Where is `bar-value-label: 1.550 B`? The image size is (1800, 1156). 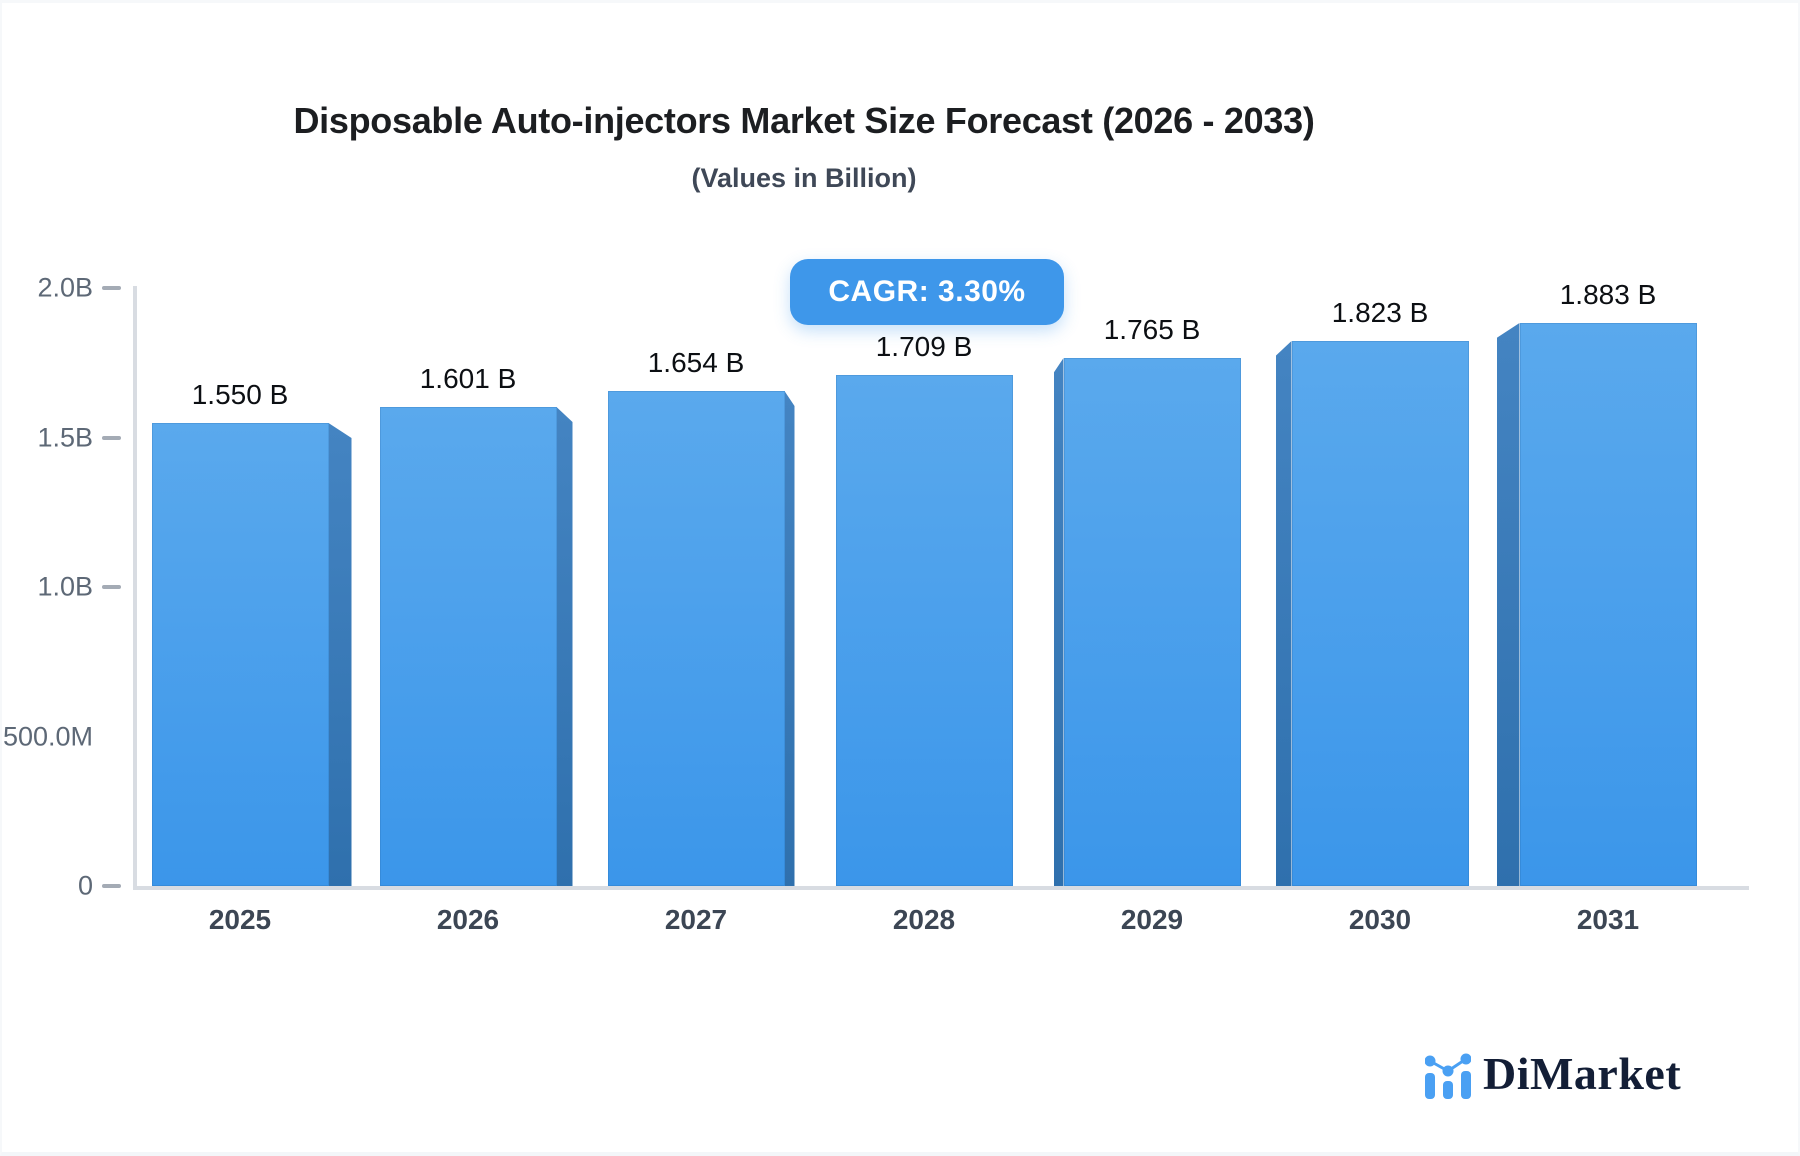 bar-value-label: 1.550 B is located at coordinates (240, 394).